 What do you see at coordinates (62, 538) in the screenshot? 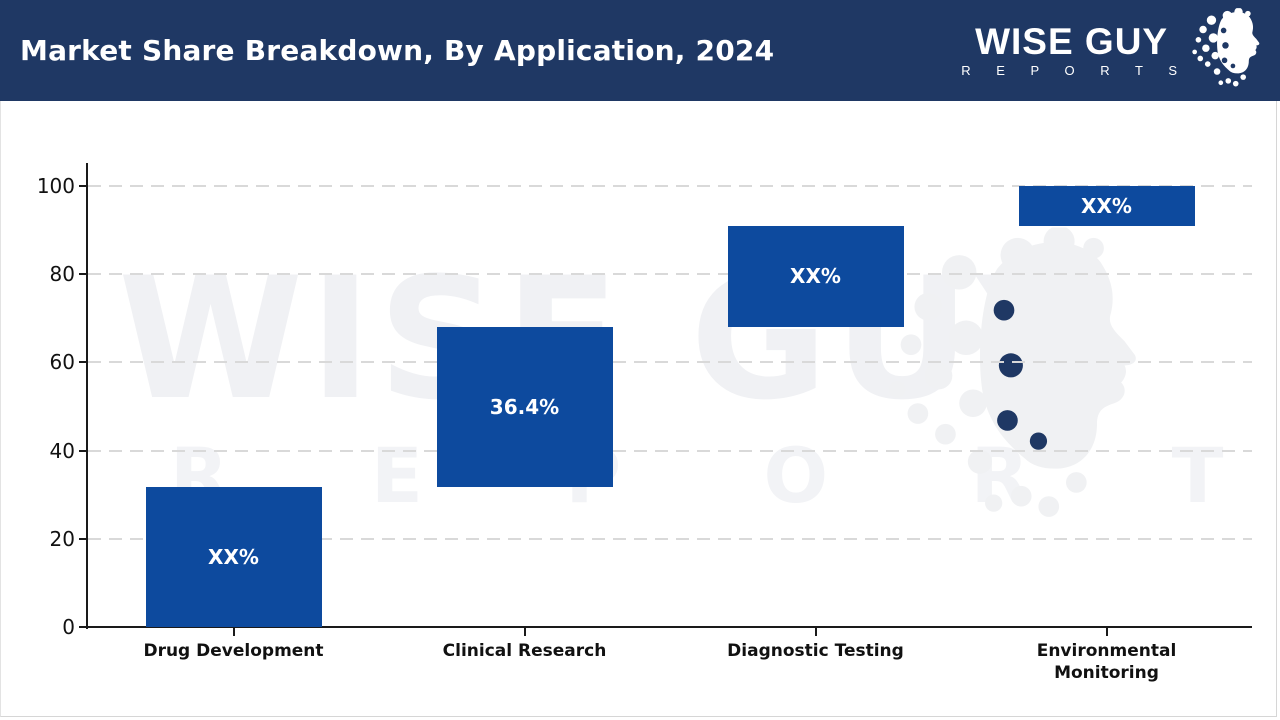
I see `y-tick-label-20-text: 20` at bounding box center [62, 538].